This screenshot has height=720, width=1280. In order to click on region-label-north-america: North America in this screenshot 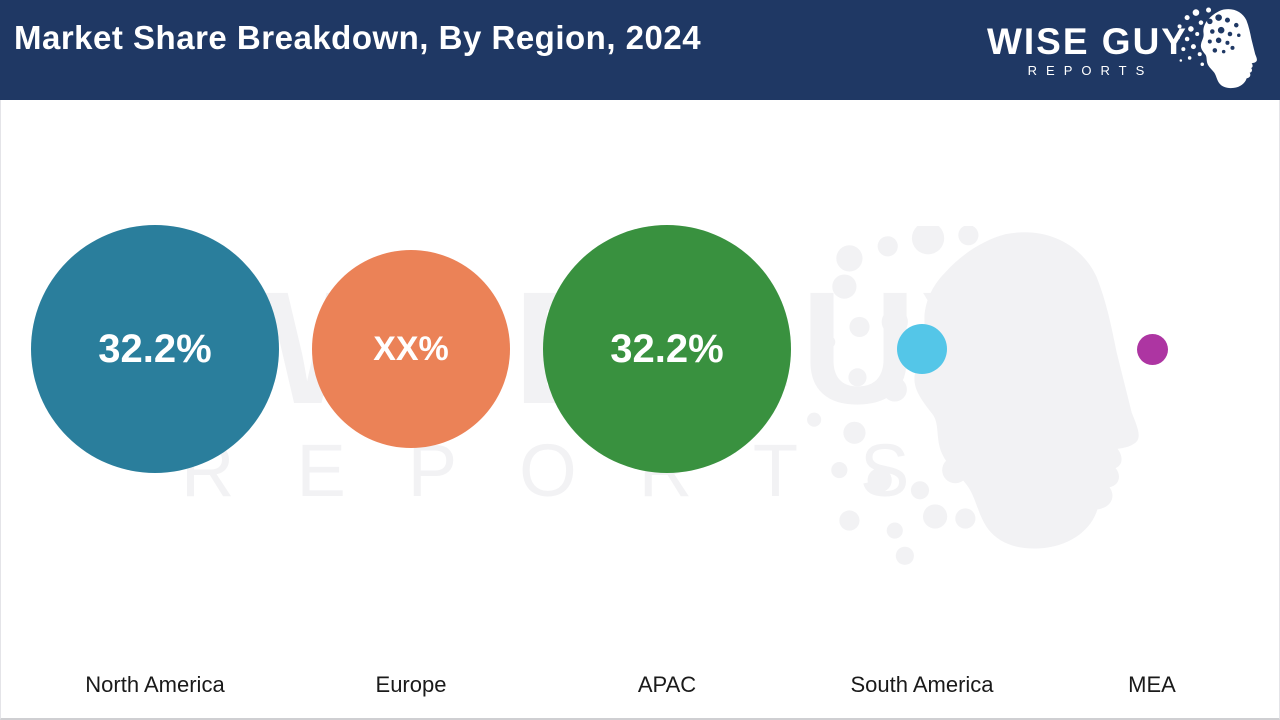, I will do `click(155, 684)`.